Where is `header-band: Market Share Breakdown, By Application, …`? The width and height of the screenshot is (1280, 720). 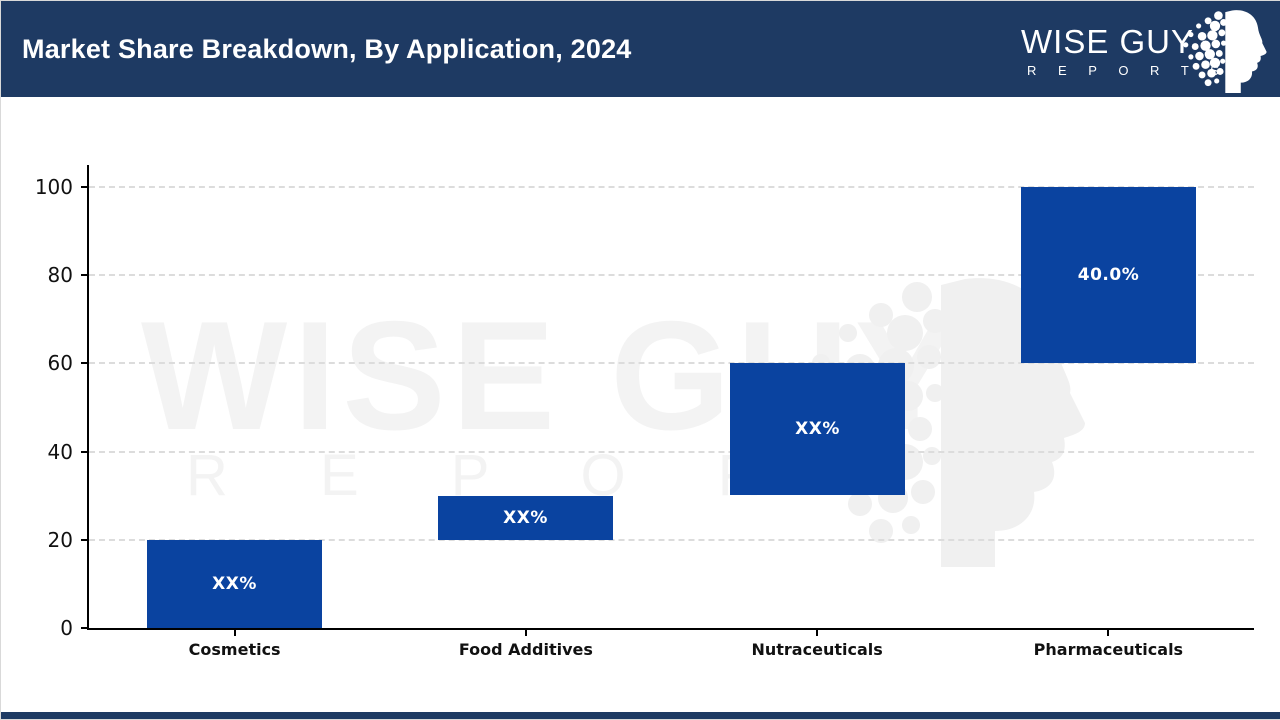 header-band: Market Share Breakdown, By Application, … is located at coordinates (640, 49).